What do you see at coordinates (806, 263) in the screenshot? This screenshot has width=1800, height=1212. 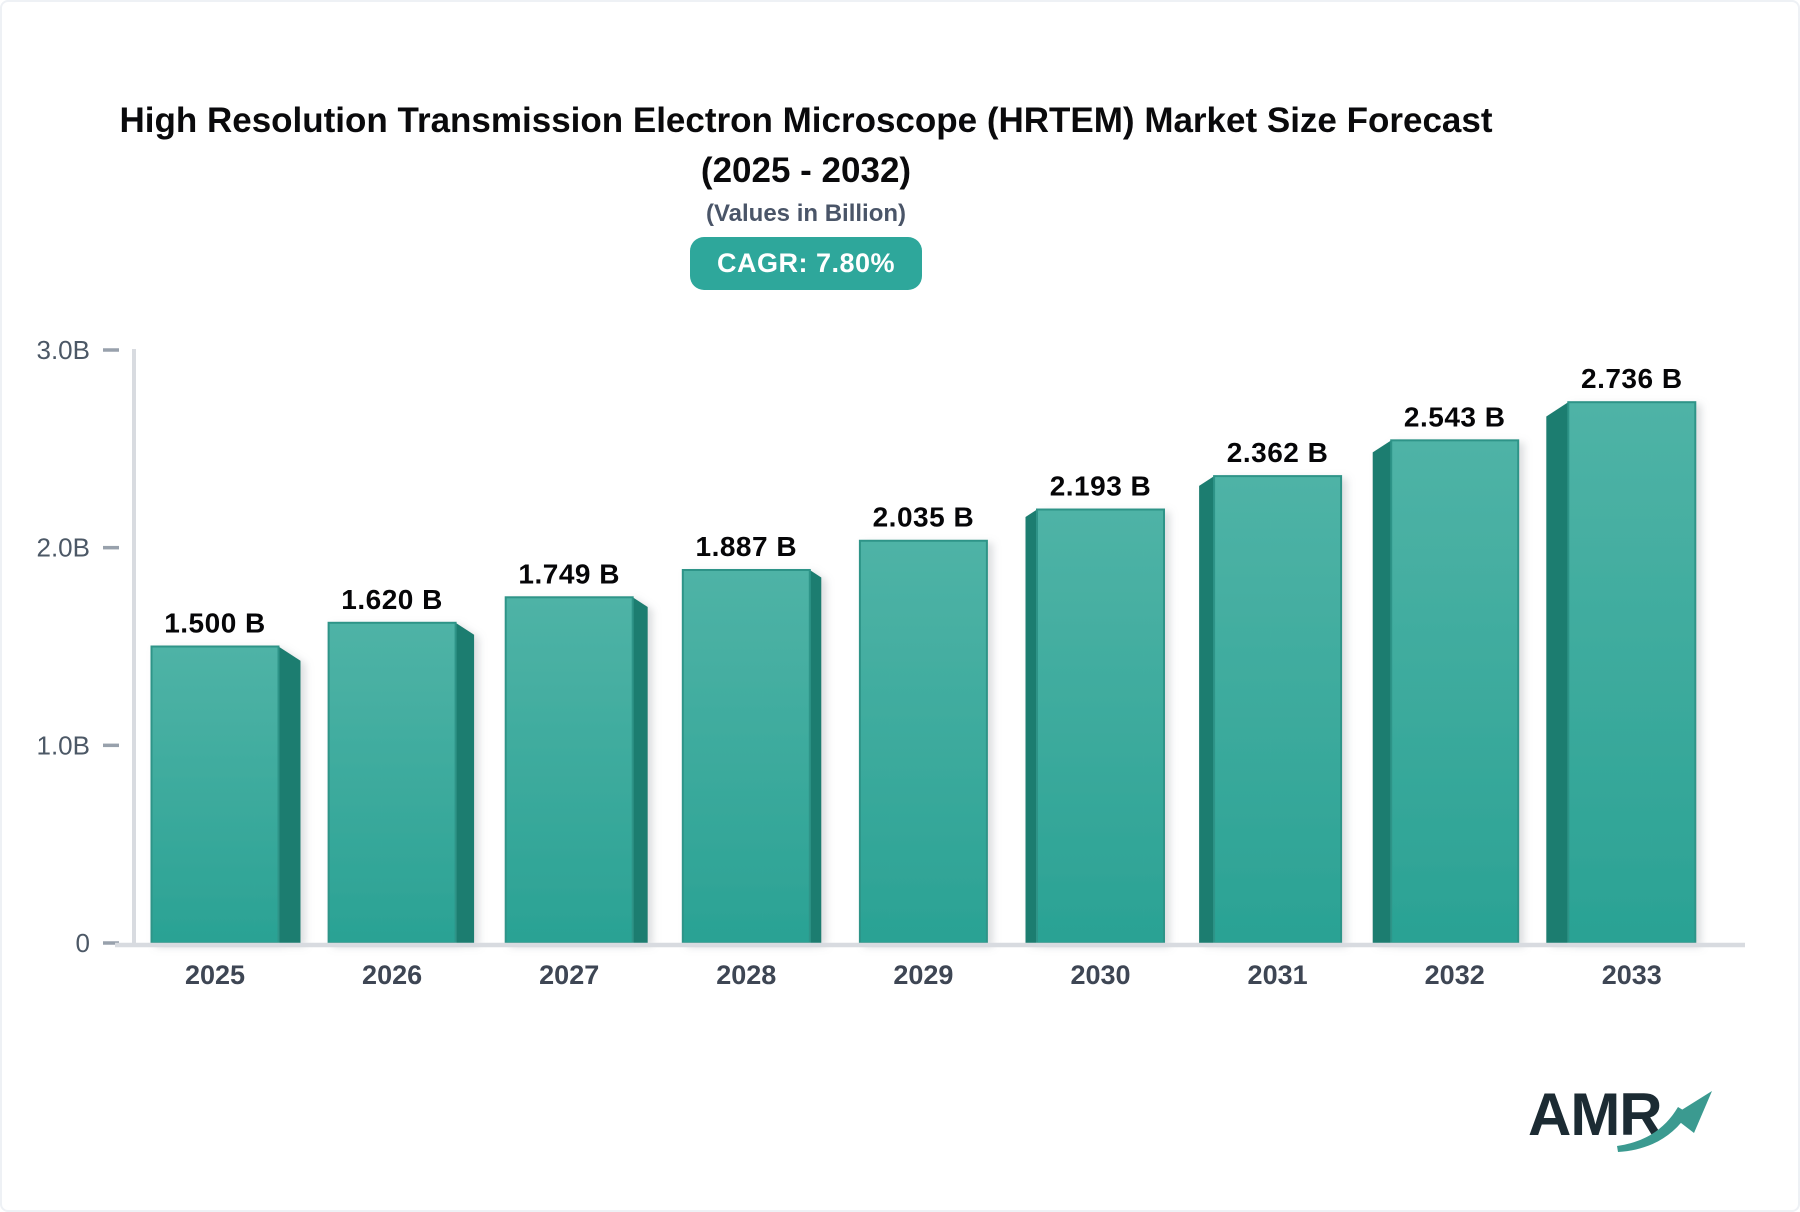 I see `cagr-badge: CAGR: 7.80%` at bounding box center [806, 263].